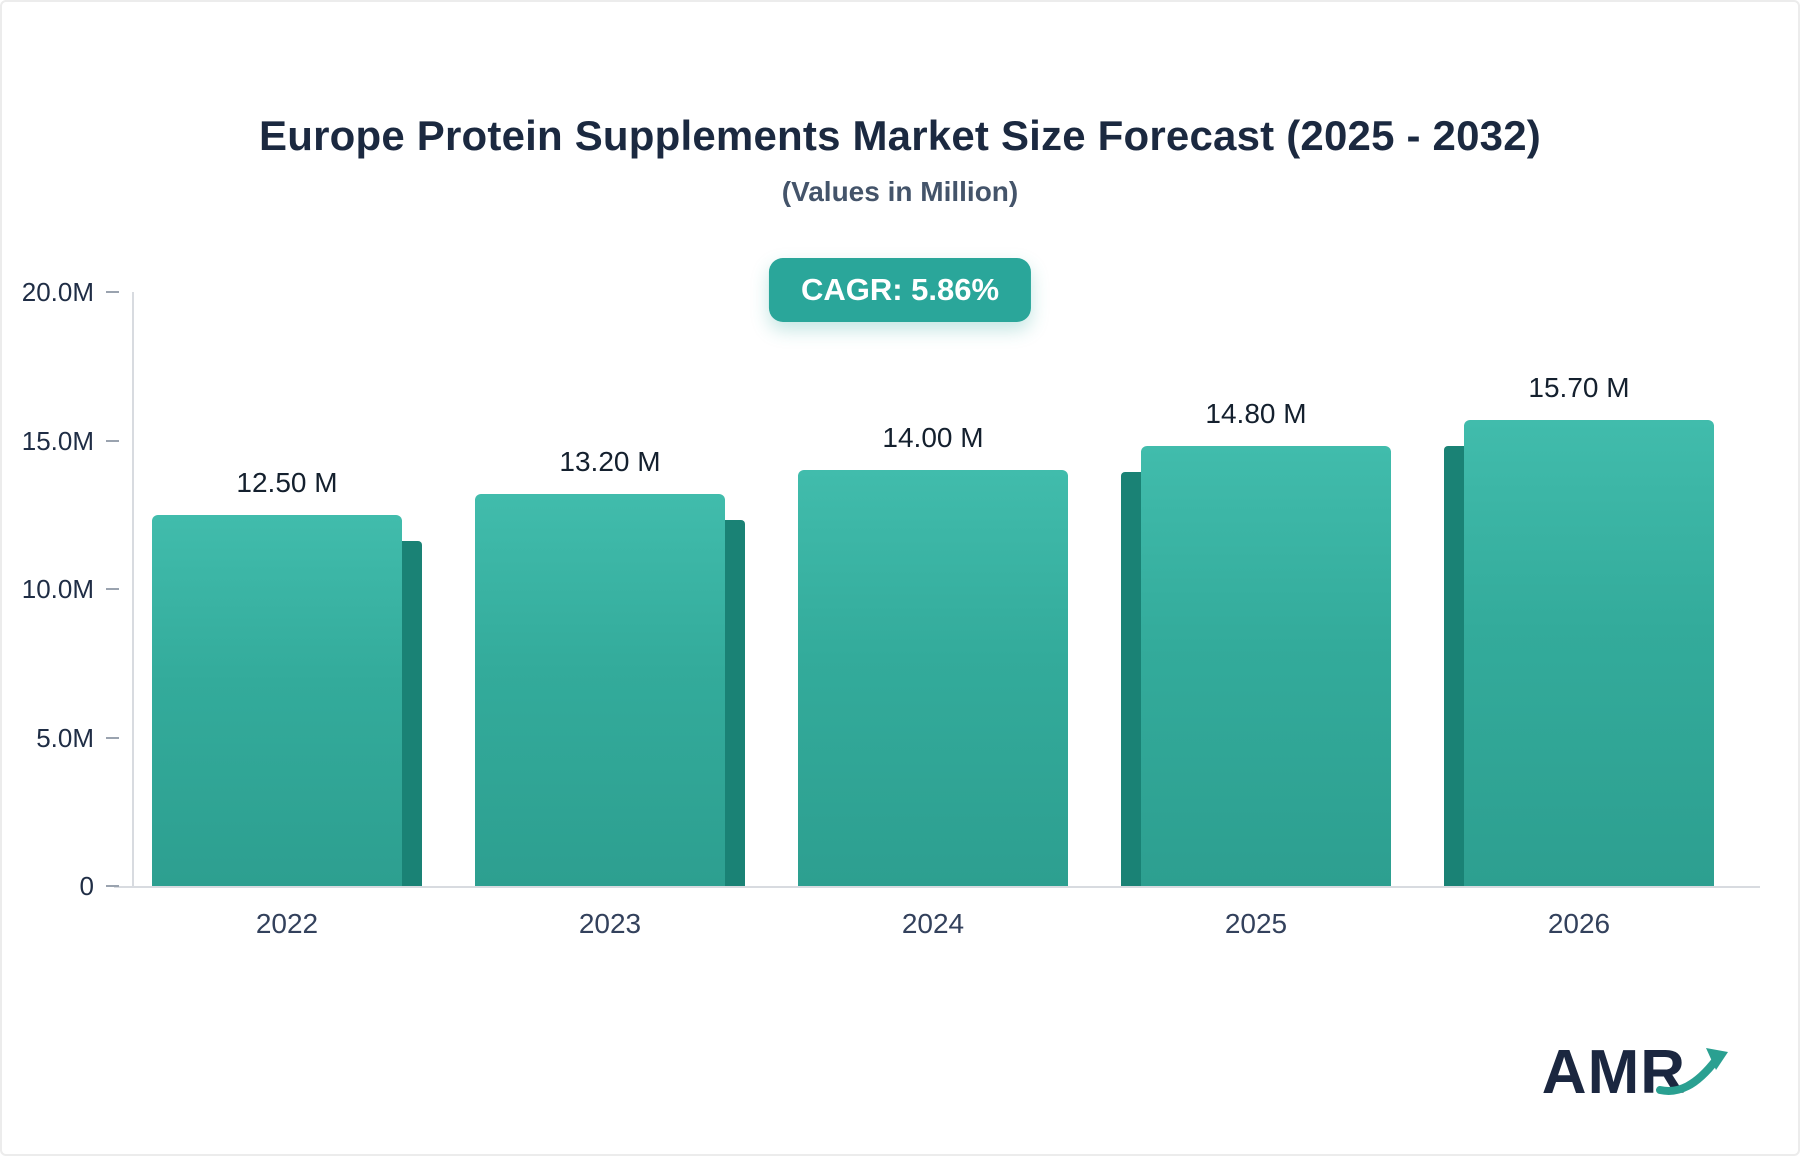 The height and width of the screenshot is (1156, 1800). Describe the element at coordinates (57, 589) in the screenshot. I see `y-tick-label: 10.0M` at that location.